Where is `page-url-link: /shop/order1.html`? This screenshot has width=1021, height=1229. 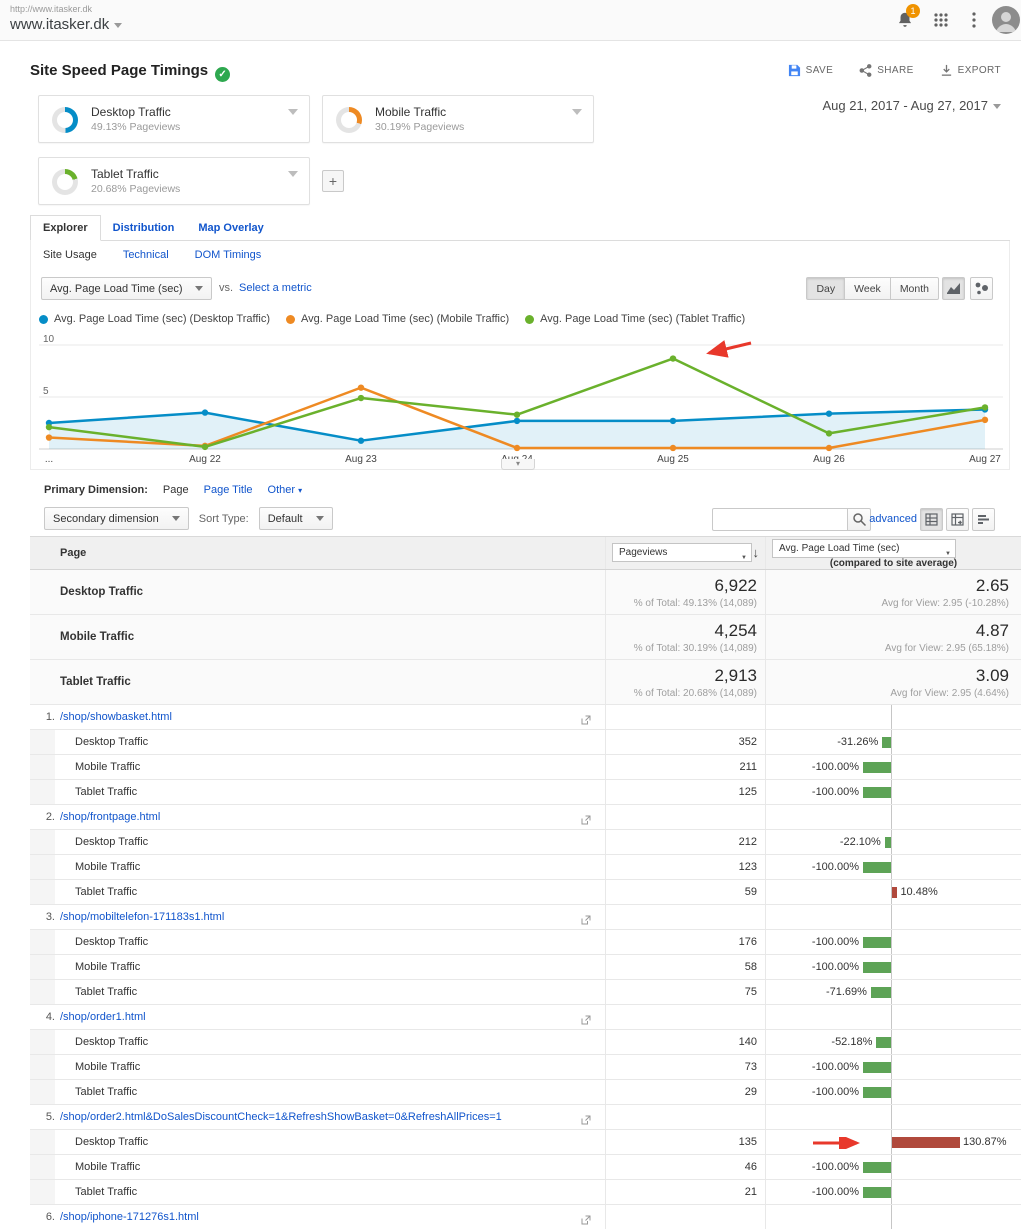
page-url-link: /shop/order1.html is located at coordinates (103, 1017).